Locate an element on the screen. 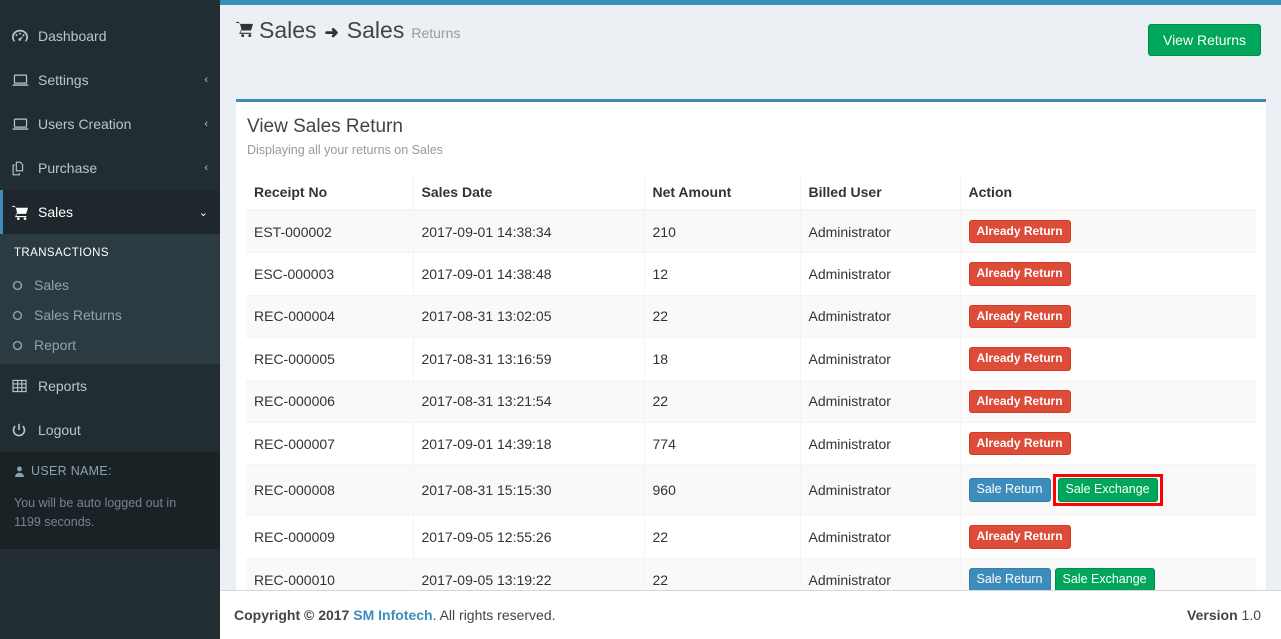 The height and width of the screenshot is (639, 1281). submenu-item-report: Report is located at coordinates (110, 345).